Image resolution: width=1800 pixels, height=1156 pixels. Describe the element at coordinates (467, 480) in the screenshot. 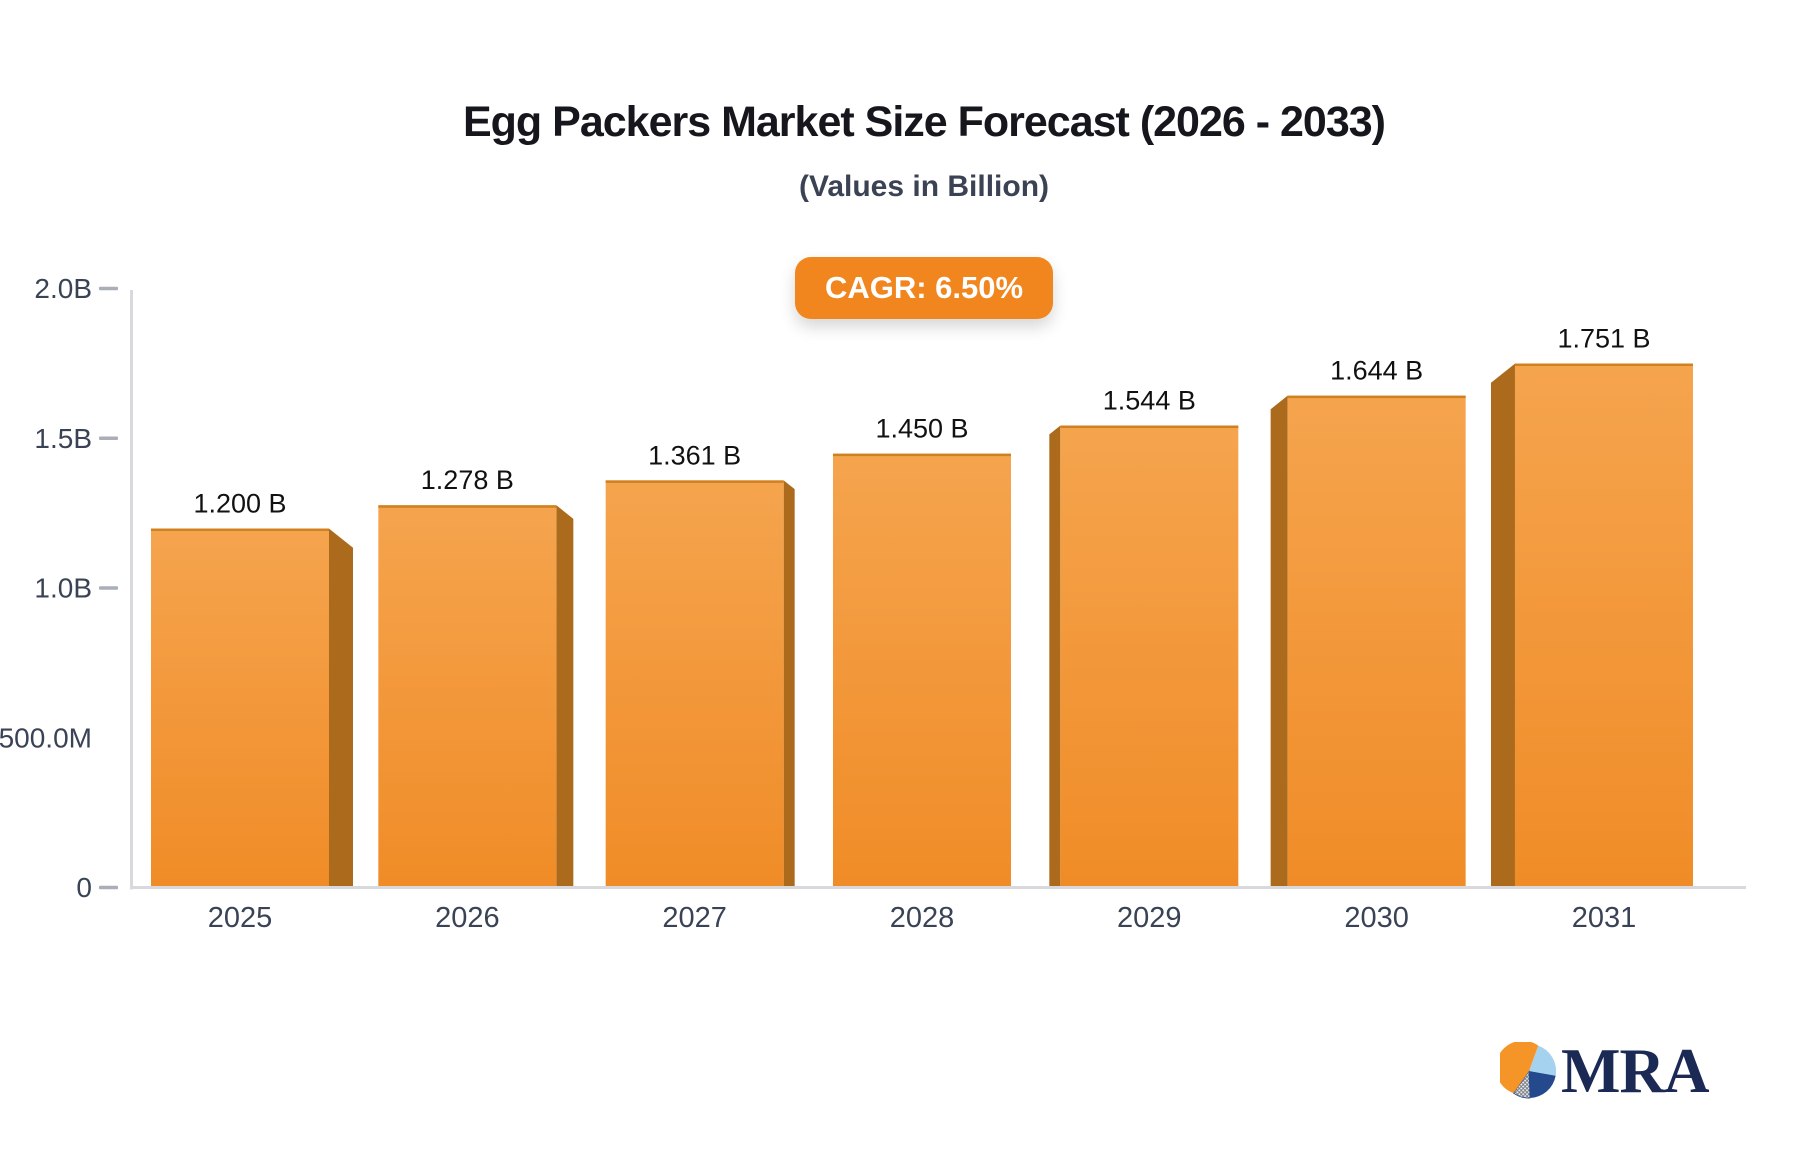

I see `bar-value-label: 1.278 B` at that location.